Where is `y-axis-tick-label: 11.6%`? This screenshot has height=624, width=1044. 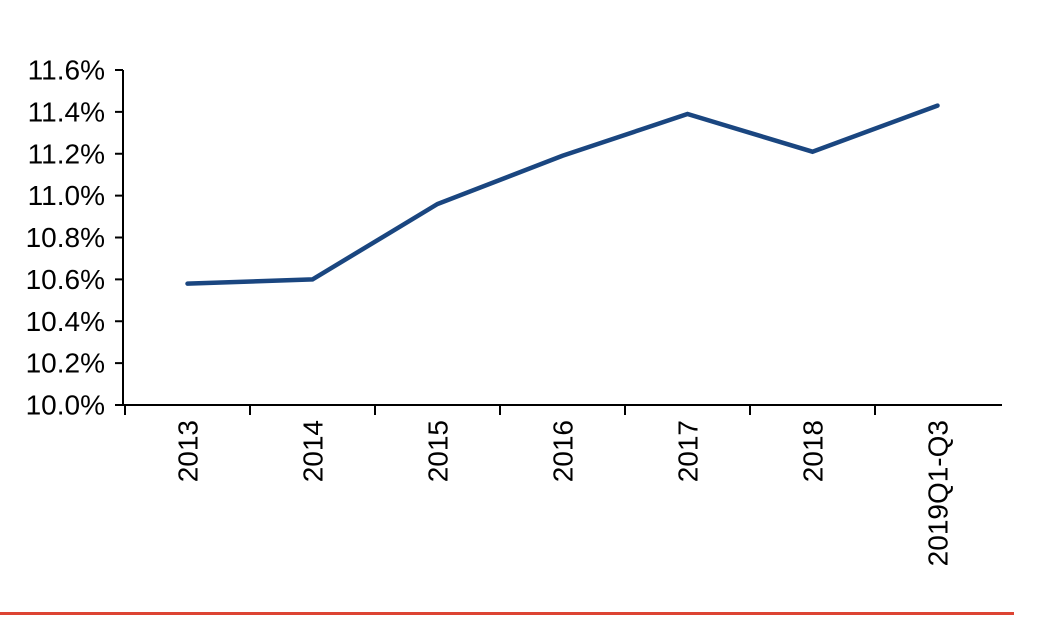
y-axis-tick-label: 11.6% is located at coordinates (66, 70).